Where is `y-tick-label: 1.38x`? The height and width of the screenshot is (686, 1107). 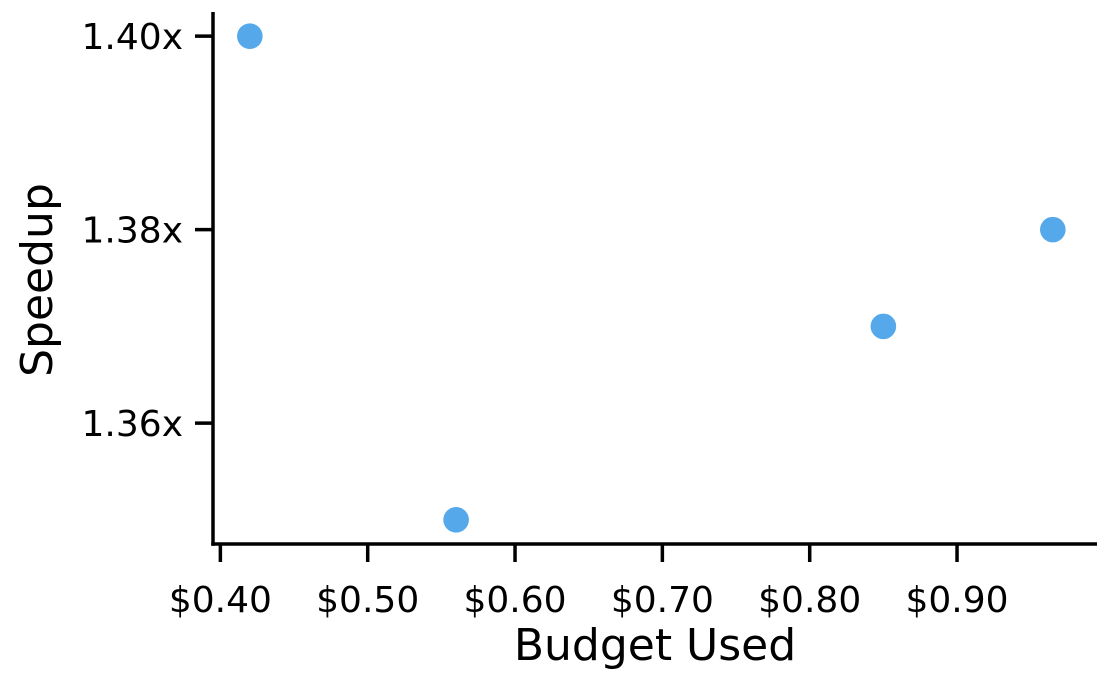 y-tick-label: 1.38x is located at coordinates (132, 231).